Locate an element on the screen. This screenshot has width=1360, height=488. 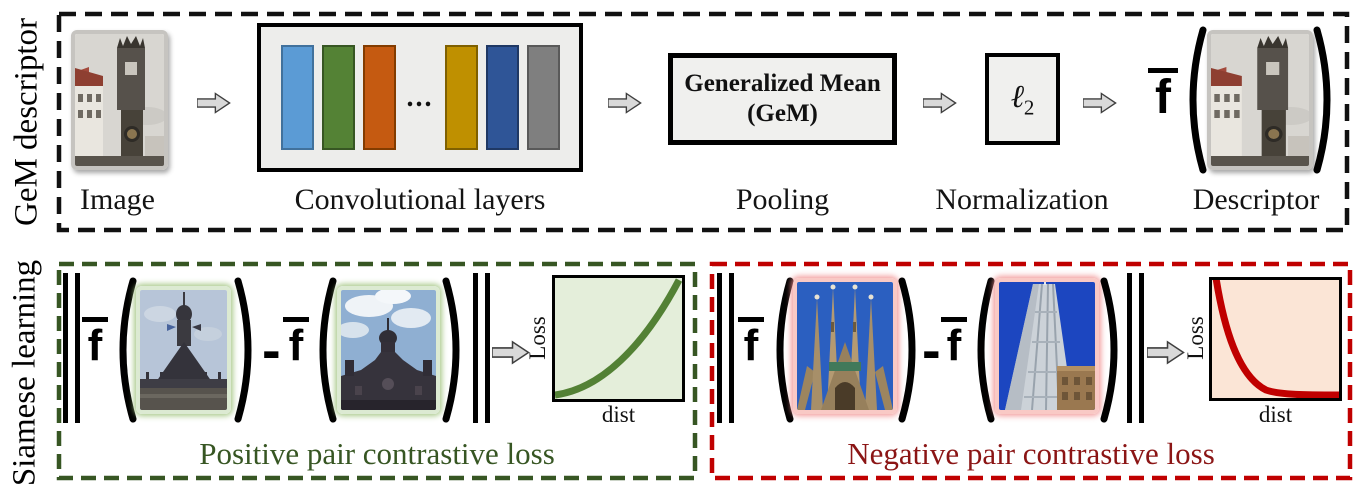
descriptor-label: Descriptor is located at coordinates (1256, 199).